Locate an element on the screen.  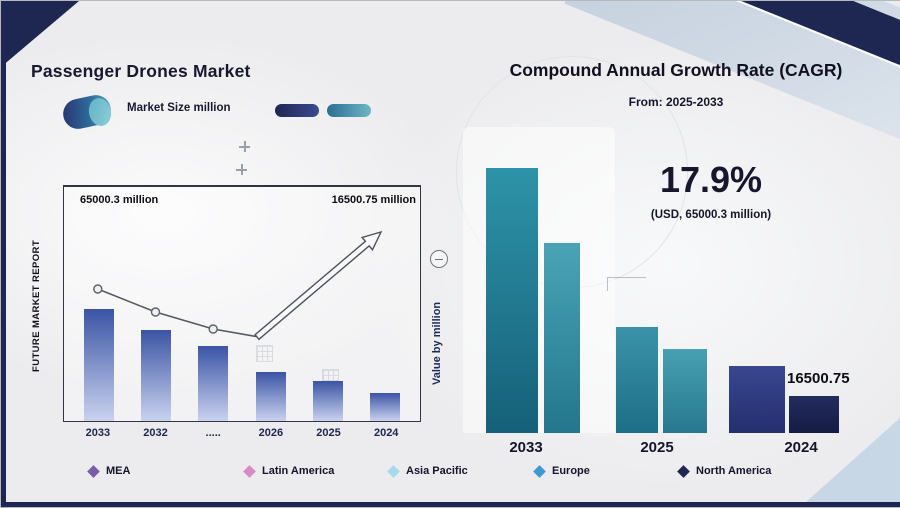
cagr-note: (USD, 65000.3 million) is located at coordinates (711, 215).